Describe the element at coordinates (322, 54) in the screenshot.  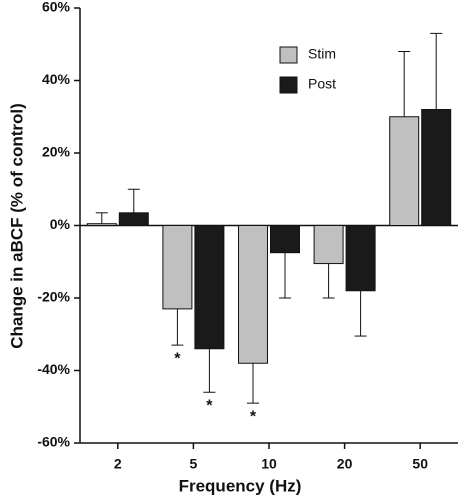
I see `legend-label: Stim` at that location.